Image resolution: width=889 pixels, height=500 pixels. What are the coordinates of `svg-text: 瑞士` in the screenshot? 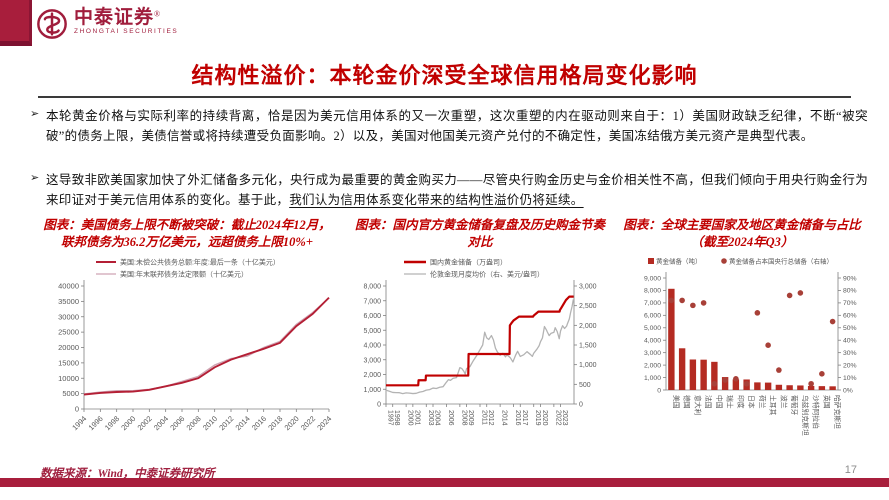 It's located at (730, 402).